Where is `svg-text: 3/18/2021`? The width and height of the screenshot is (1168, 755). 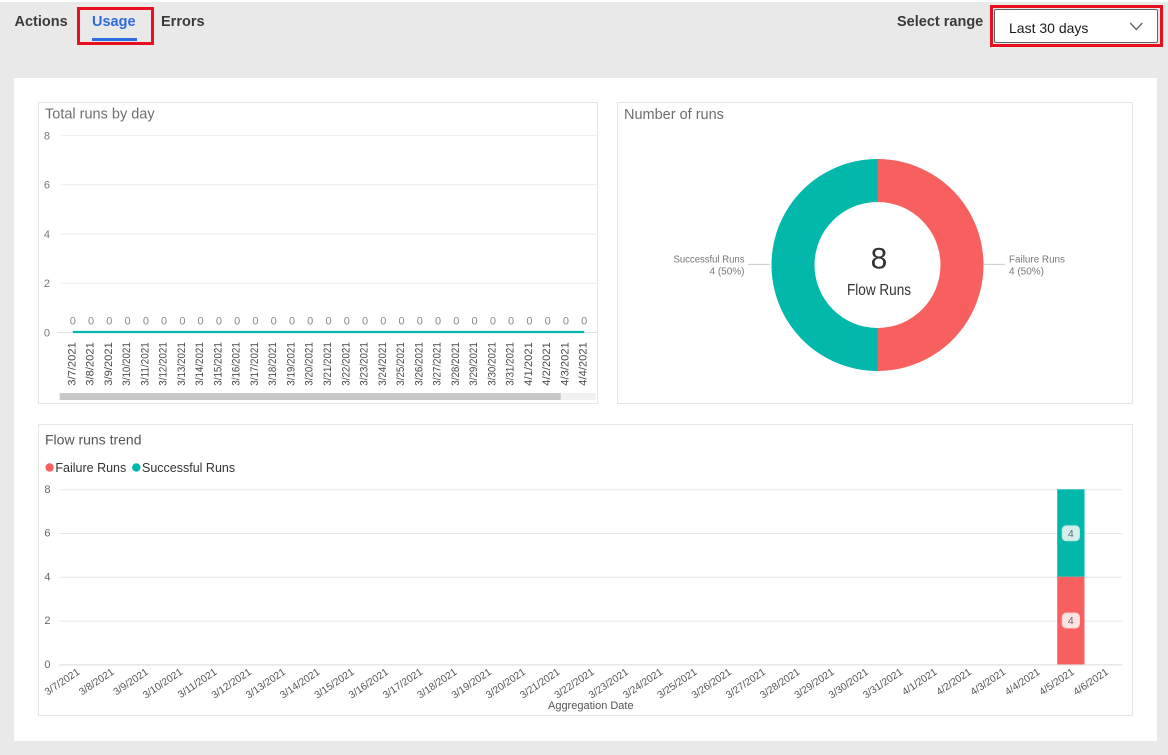 svg-text: 3/18/2021 is located at coordinates (273, 364).